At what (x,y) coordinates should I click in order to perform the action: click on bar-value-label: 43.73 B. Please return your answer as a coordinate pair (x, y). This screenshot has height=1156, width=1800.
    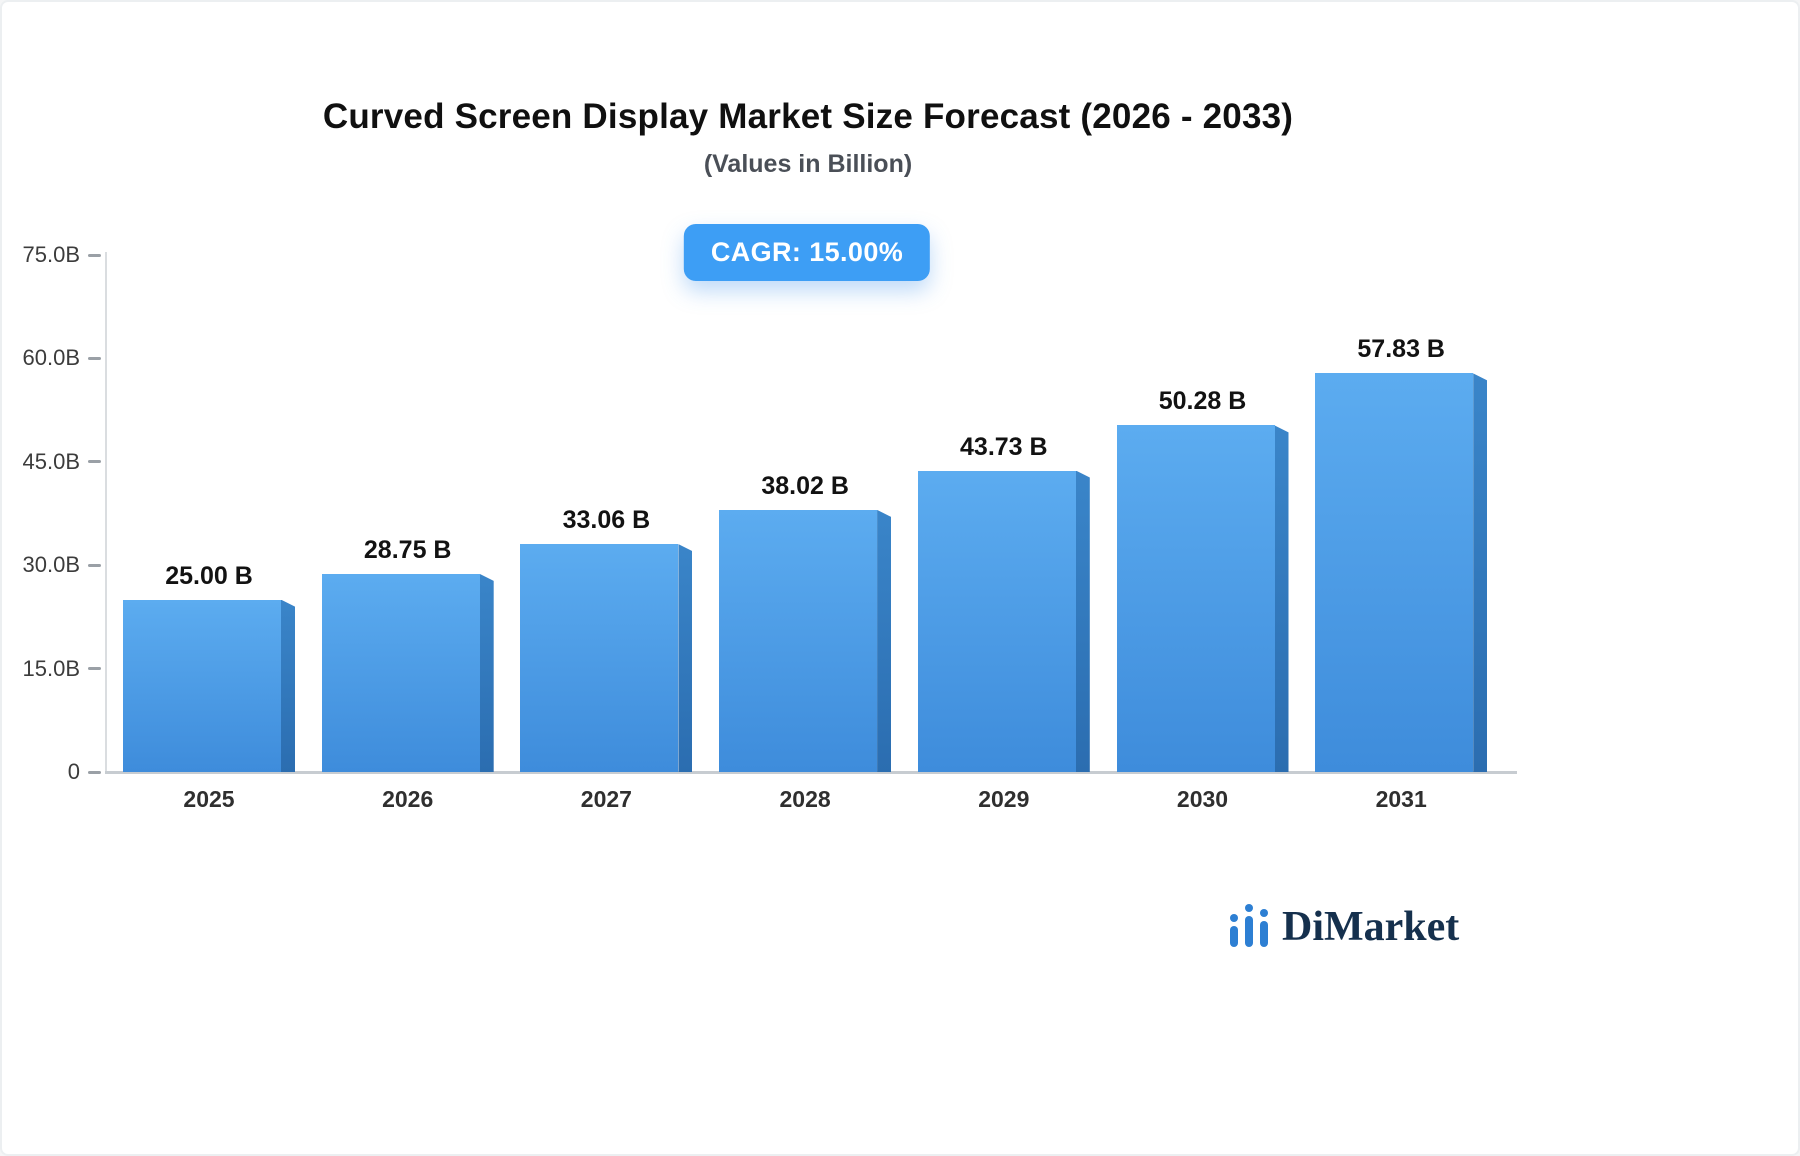
    Looking at the image, I should click on (1004, 446).